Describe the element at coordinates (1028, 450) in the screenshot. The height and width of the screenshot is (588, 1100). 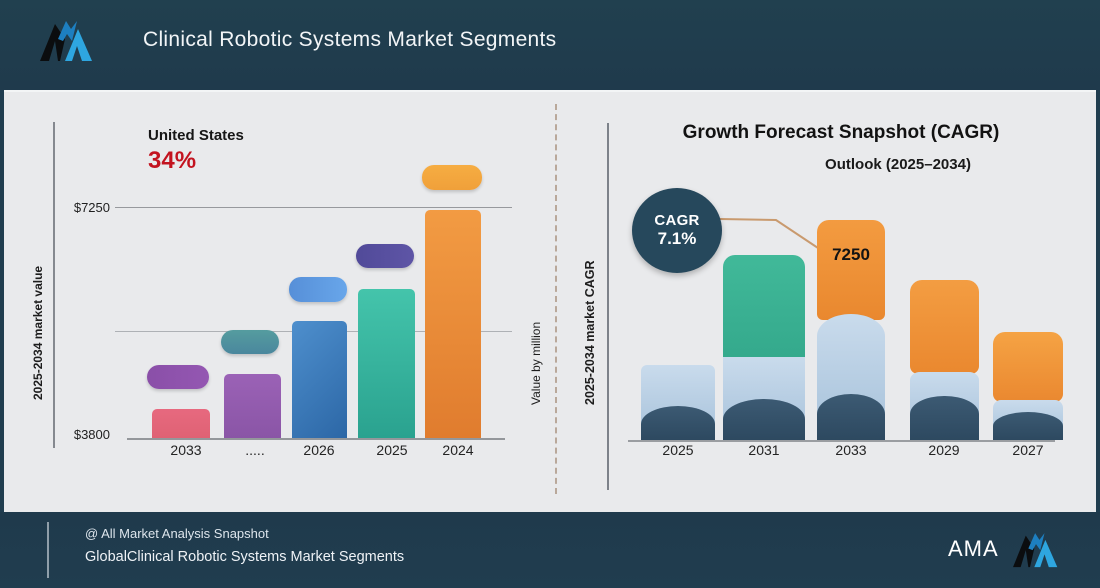
I see `right-x-label-2027: 2027` at that location.